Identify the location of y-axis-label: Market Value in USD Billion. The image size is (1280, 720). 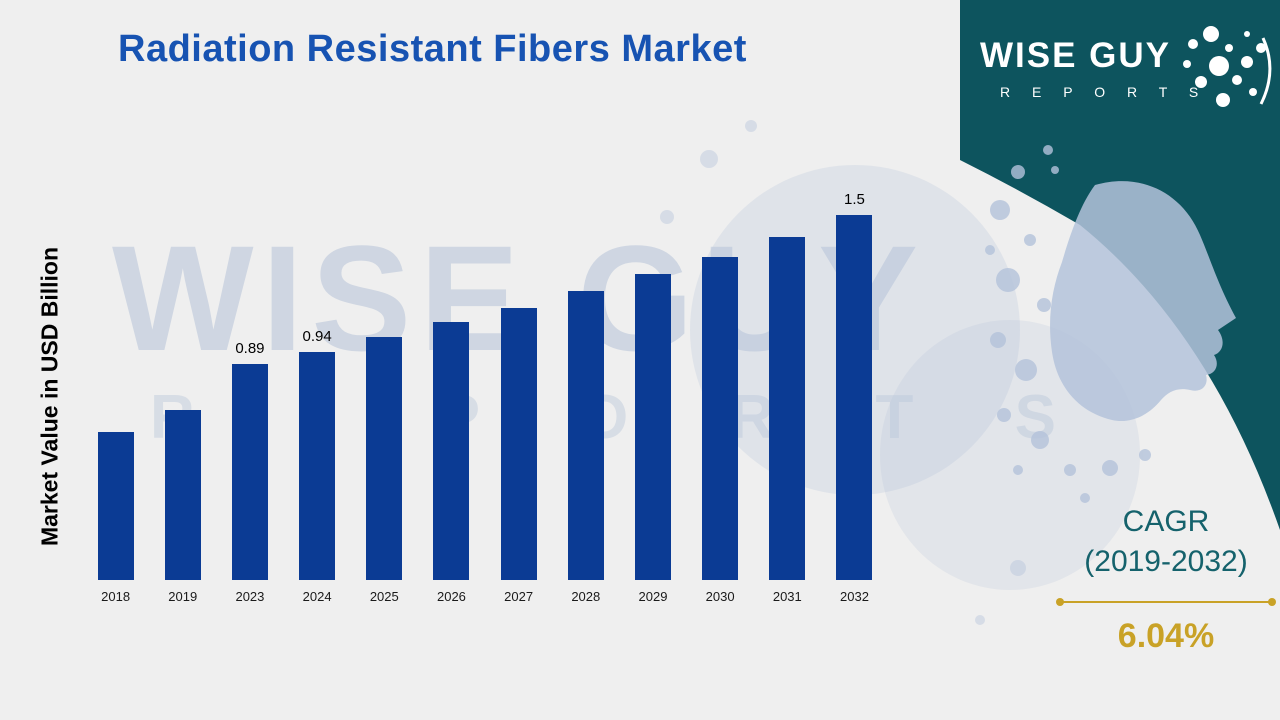
(49, 396).